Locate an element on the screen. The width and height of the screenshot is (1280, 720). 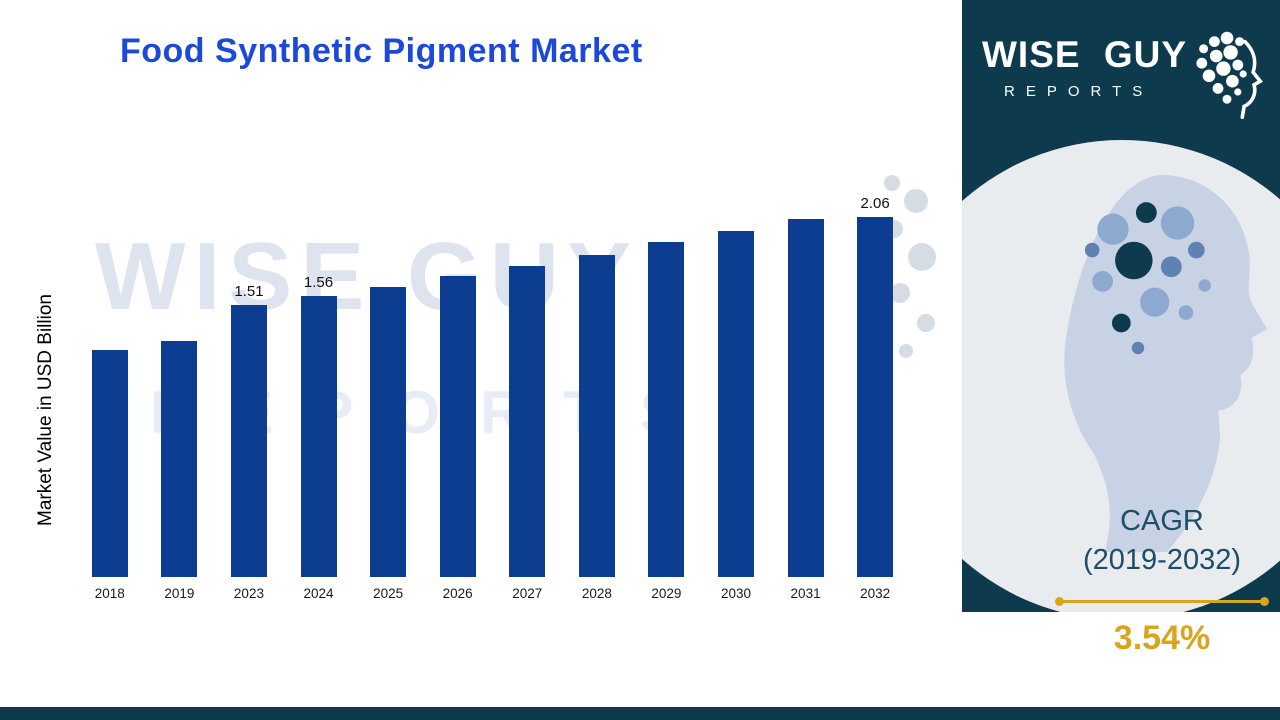
y-axis-title: Market Value in USD Billion is located at coordinates (45, 410).